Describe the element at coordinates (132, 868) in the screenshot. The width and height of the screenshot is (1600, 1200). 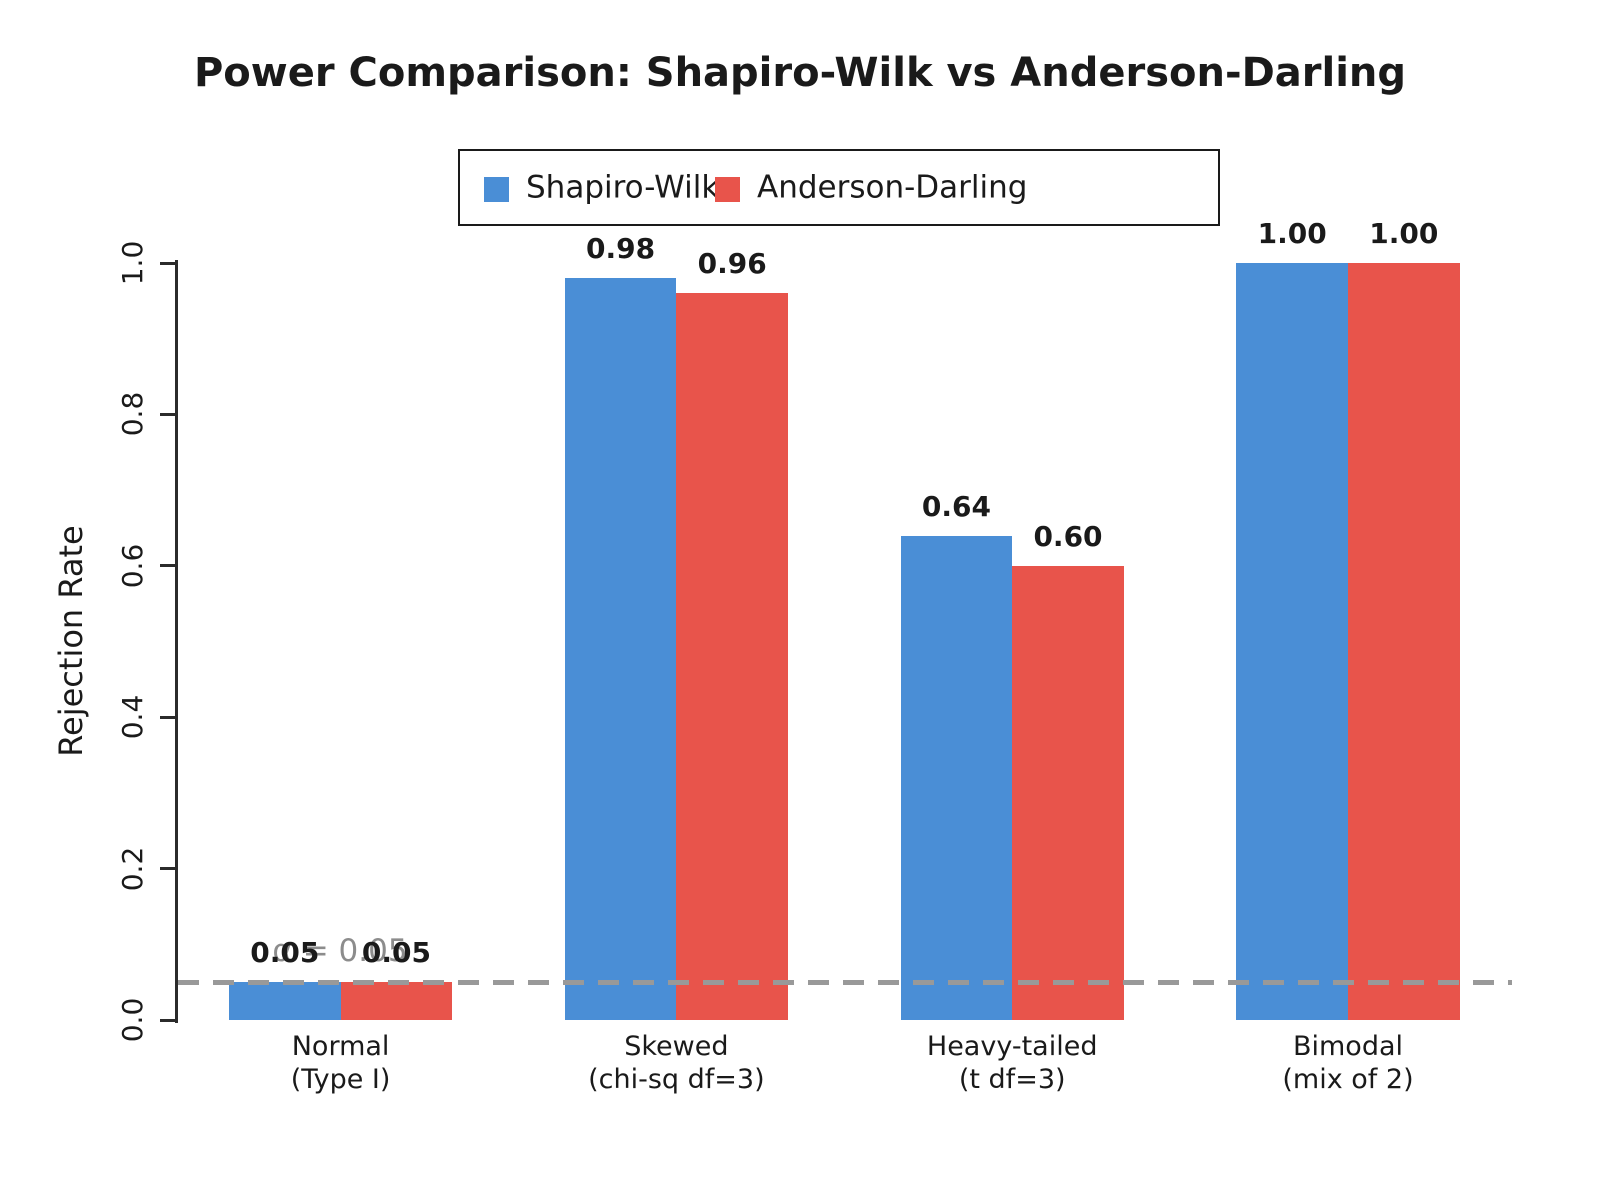
I see `y-tick-label: 0.2` at that location.